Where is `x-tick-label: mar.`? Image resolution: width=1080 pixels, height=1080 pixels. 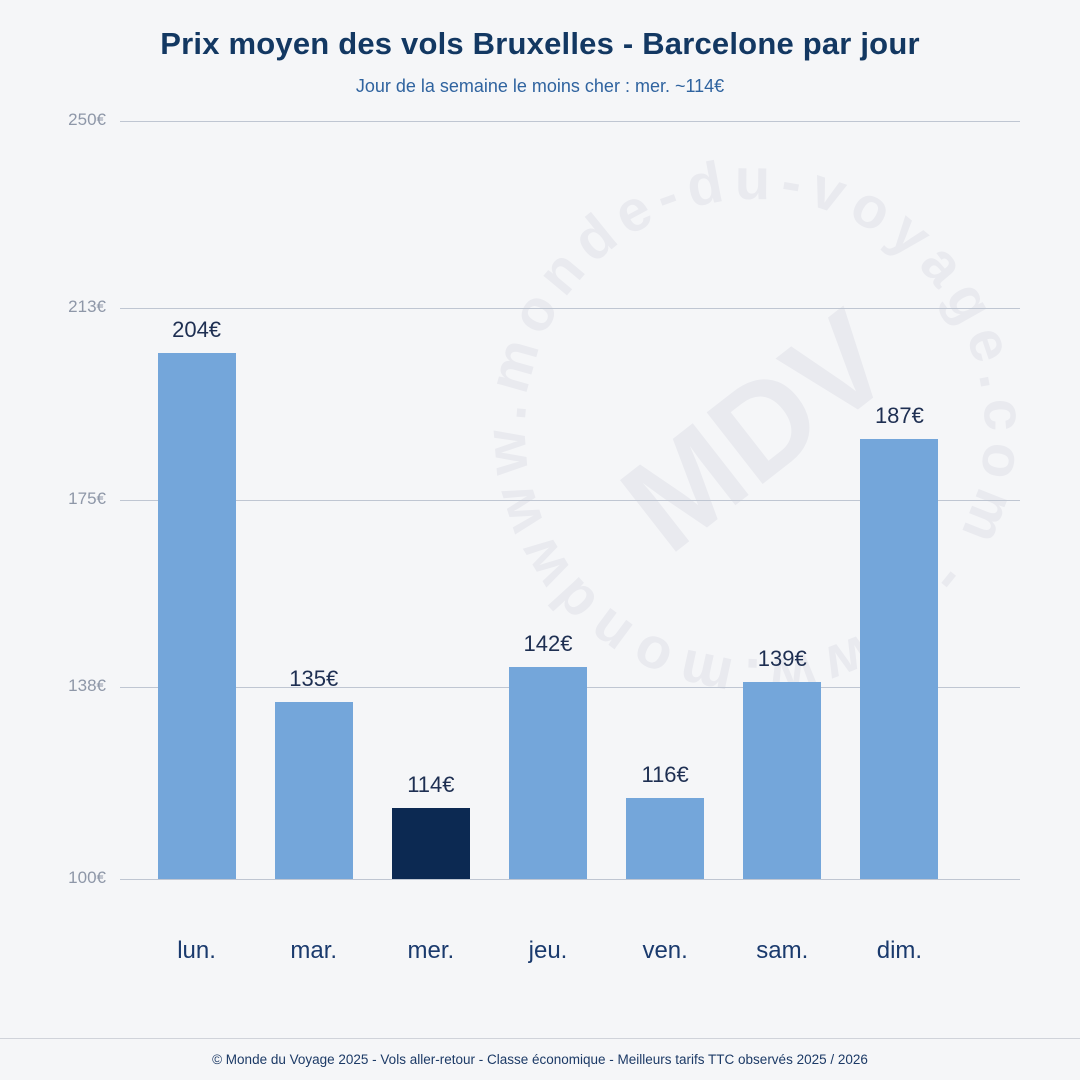 x-tick-label: mar. is located at coordinates (314, 950).